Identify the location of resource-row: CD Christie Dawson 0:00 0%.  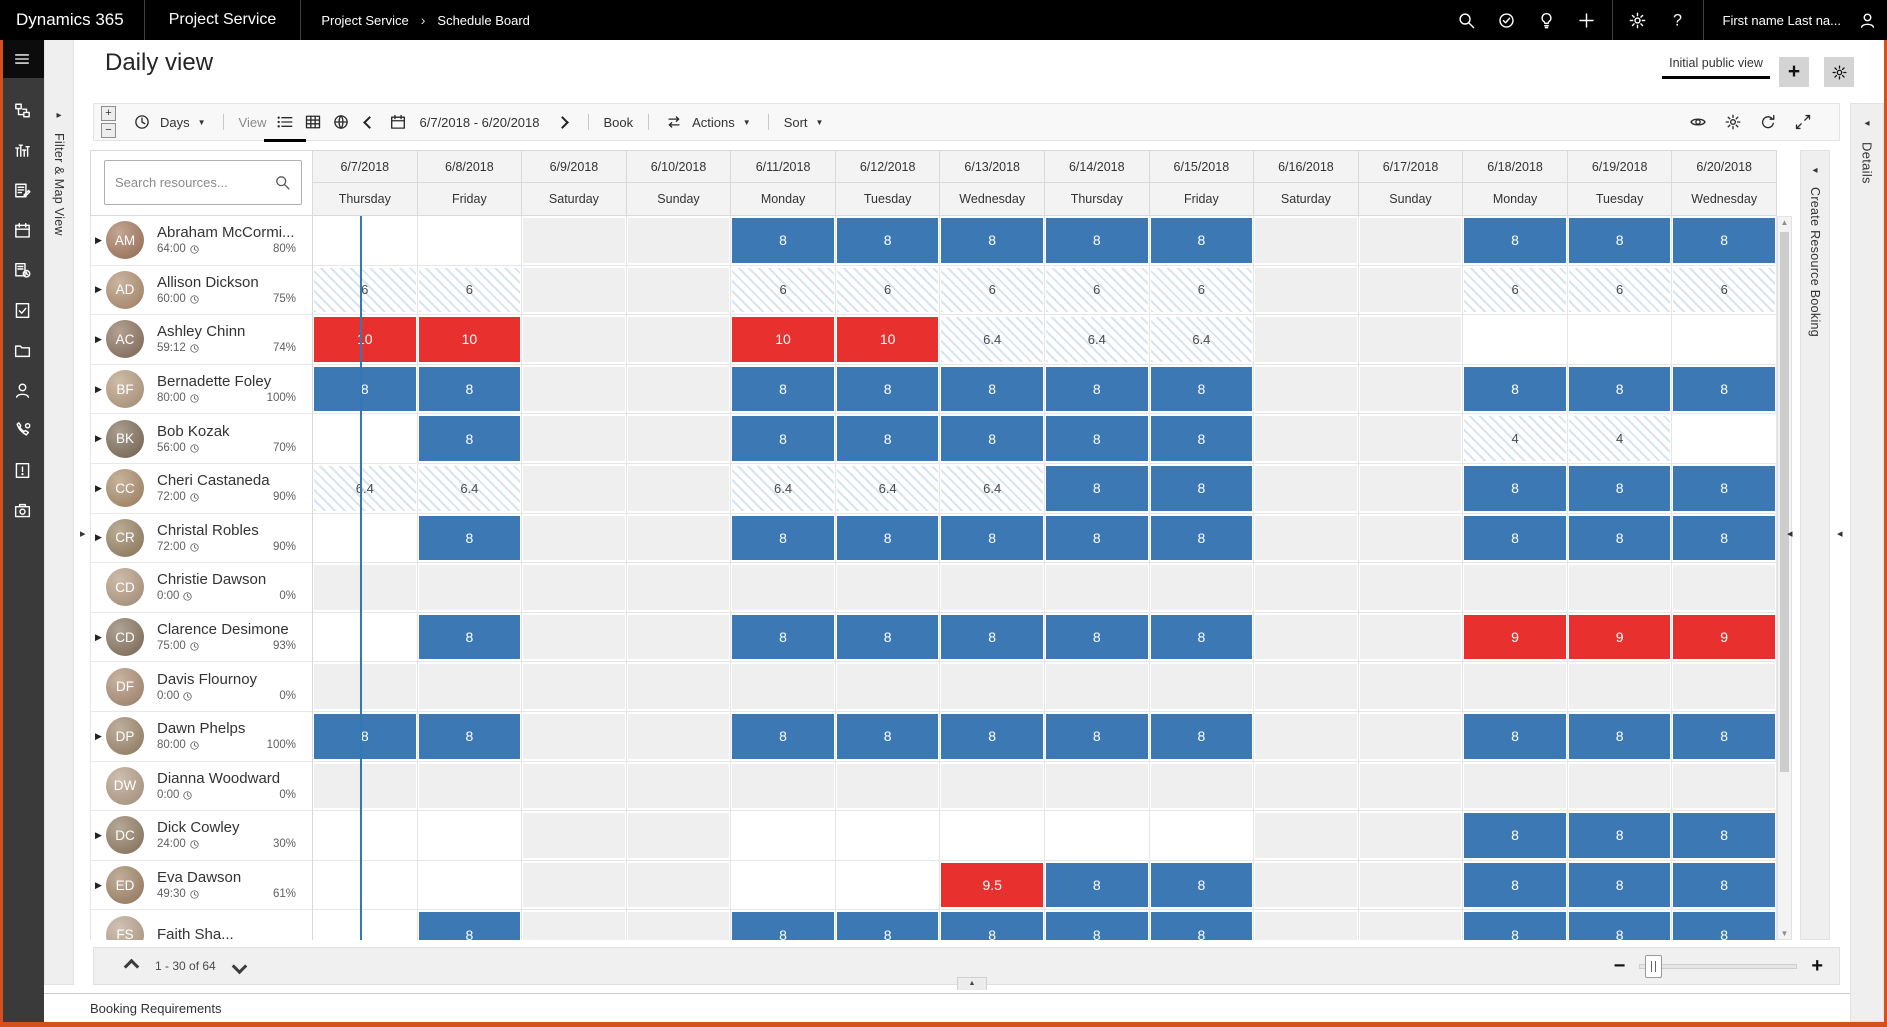
(201, 588).